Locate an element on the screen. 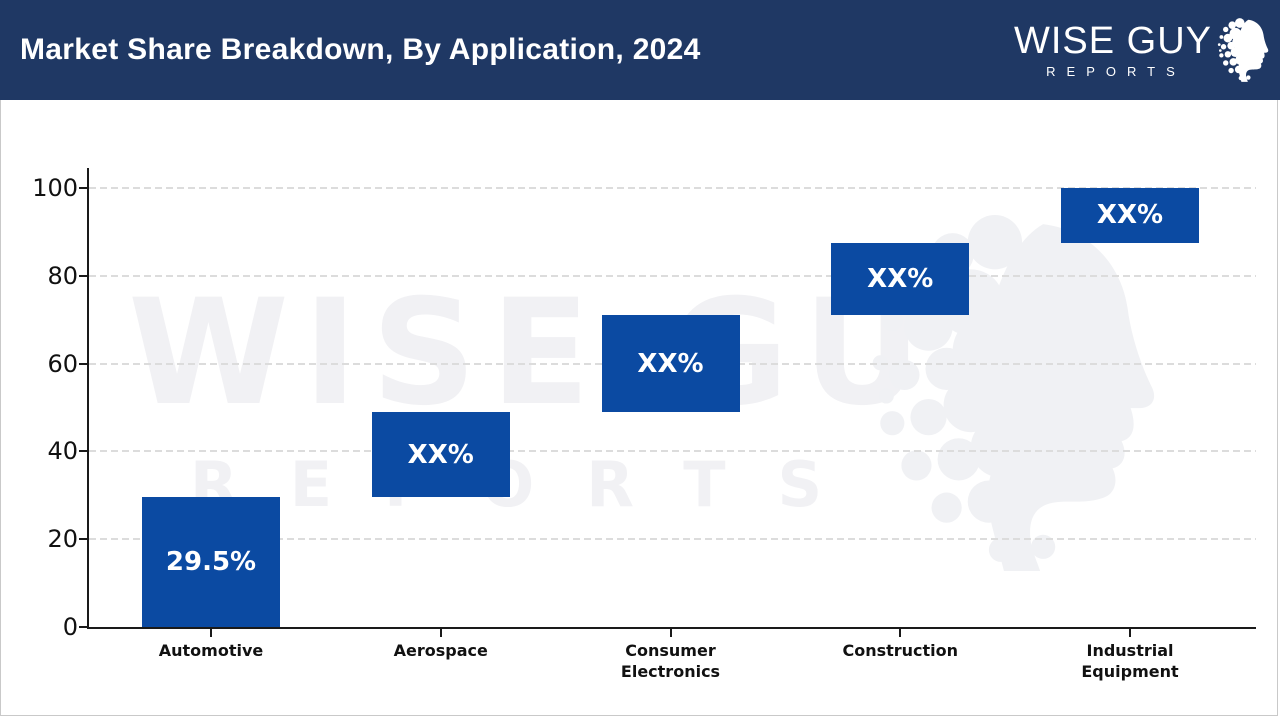  bar-construction: XX% is located at coordinates (900, 279).